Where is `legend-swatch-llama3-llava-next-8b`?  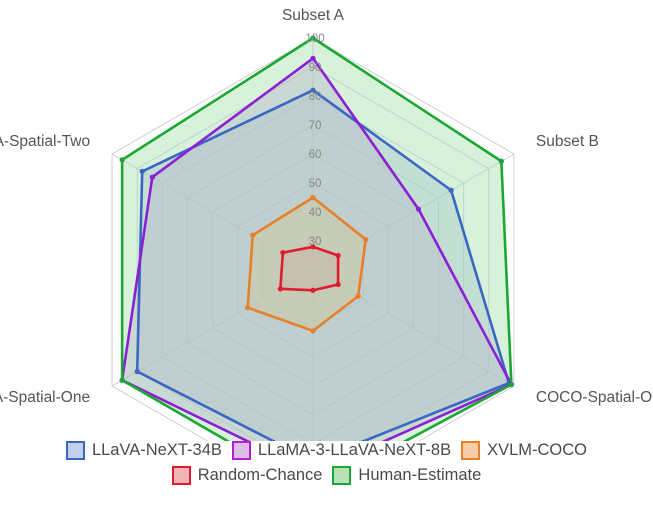
legend-swatch-llama3-llava-next-8b is located at coordinates (241, 450).